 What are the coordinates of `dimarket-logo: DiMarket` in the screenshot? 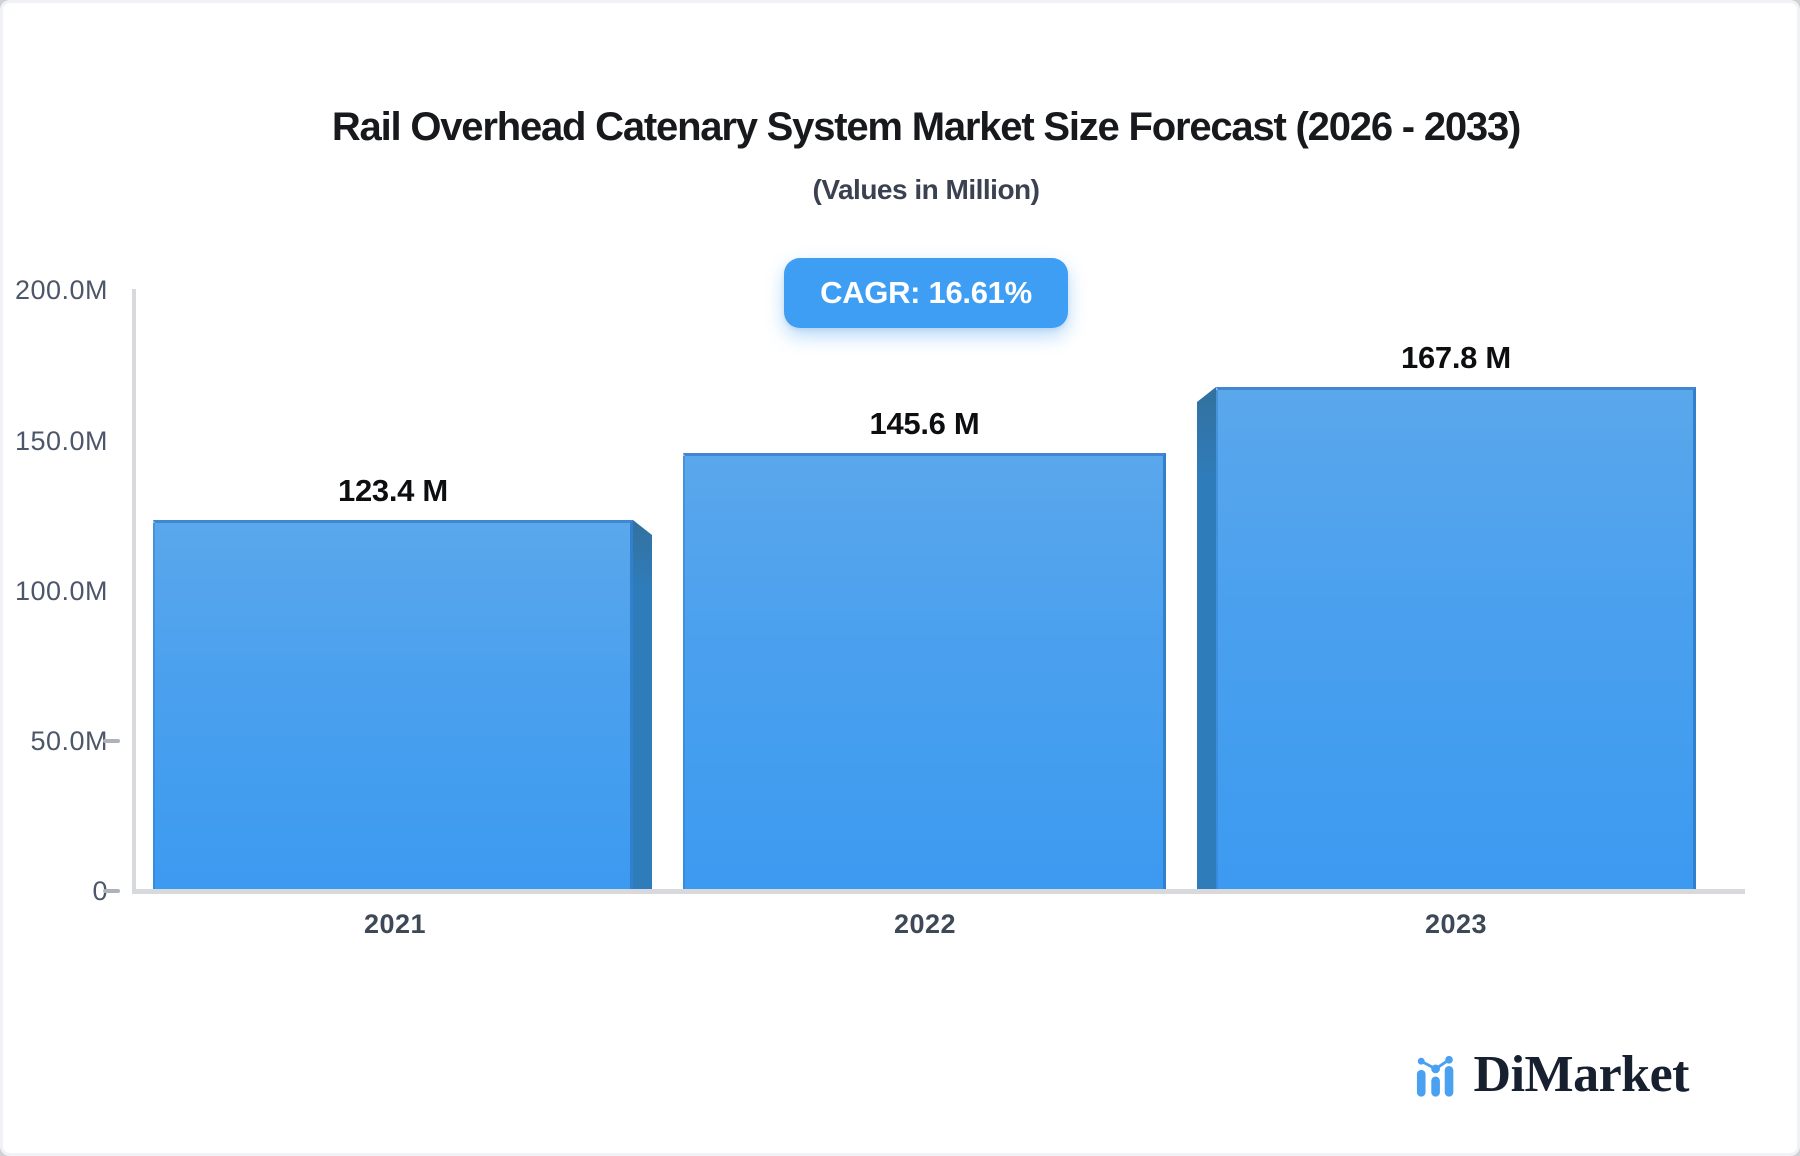 It's located at (1552, 1074).